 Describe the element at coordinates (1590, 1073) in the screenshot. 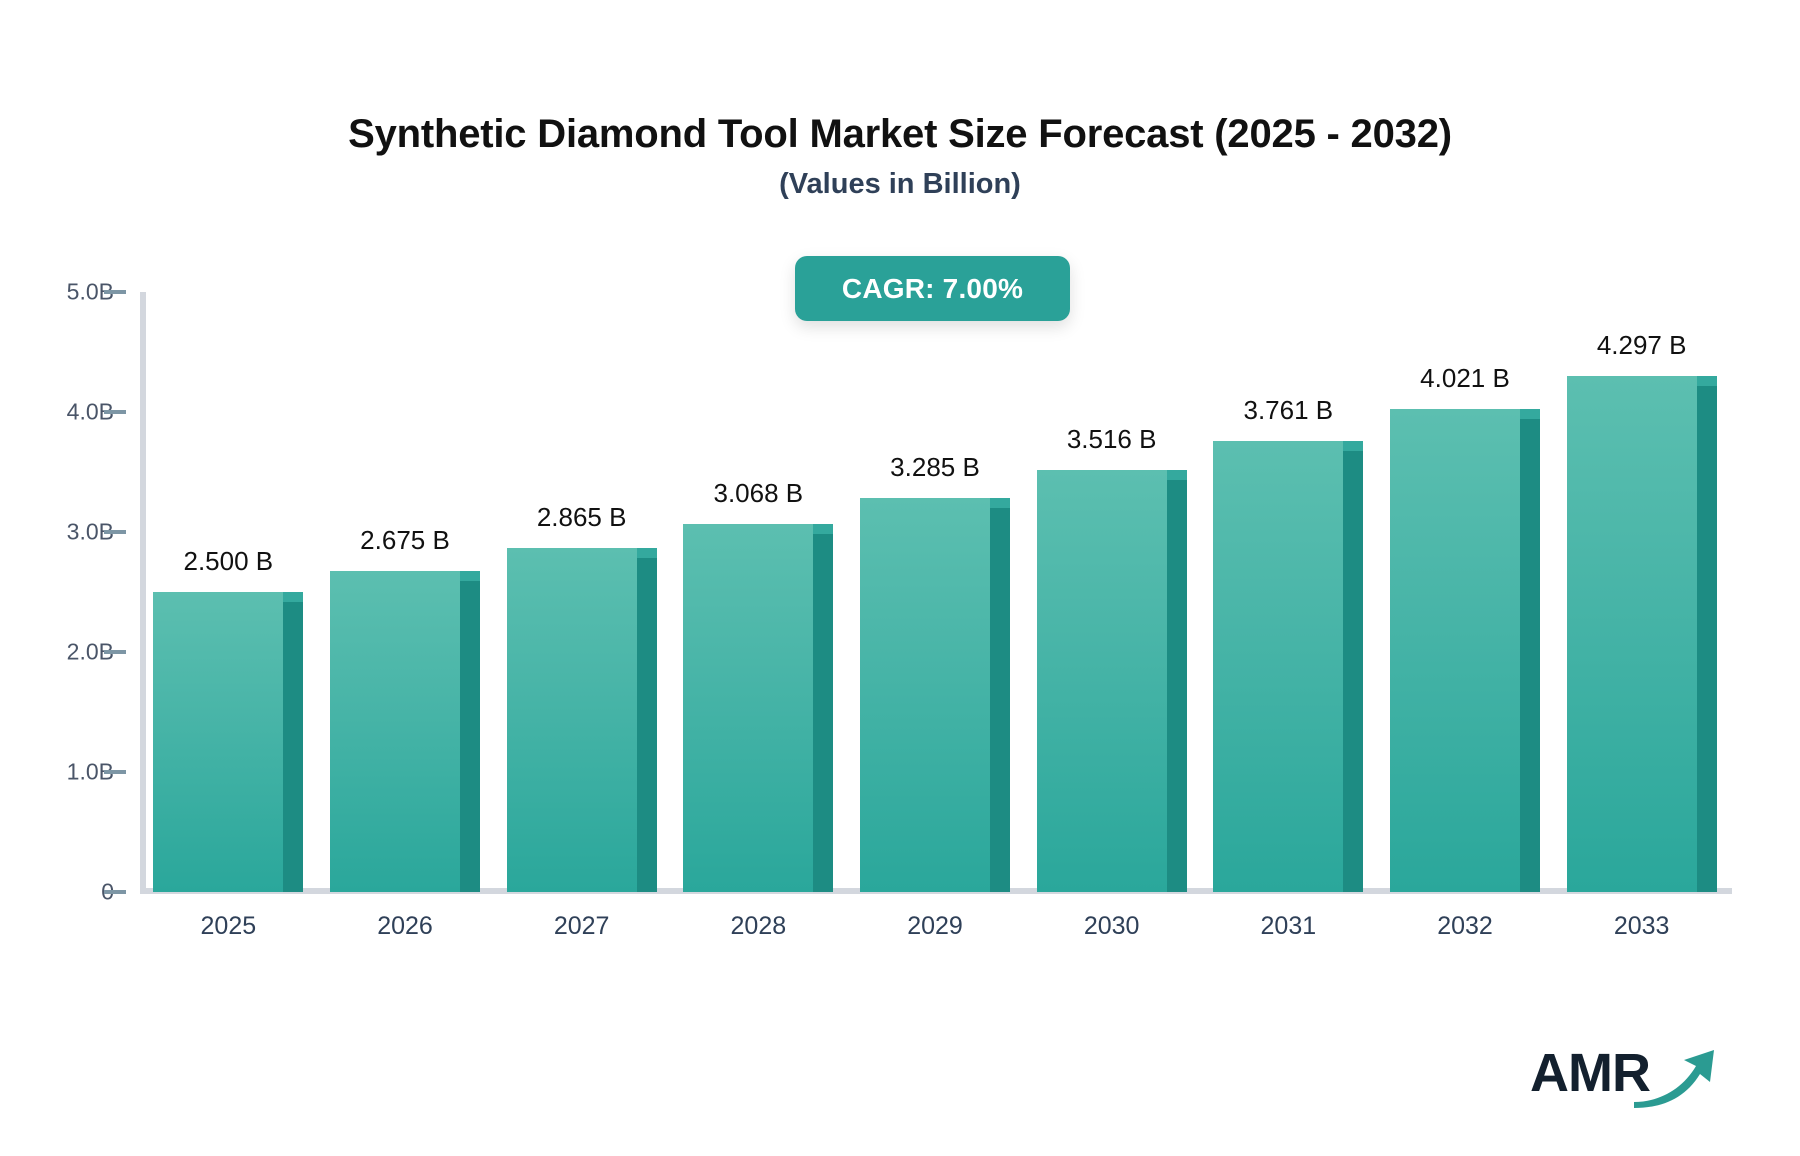

I see `logo-text: AMR` at that location.